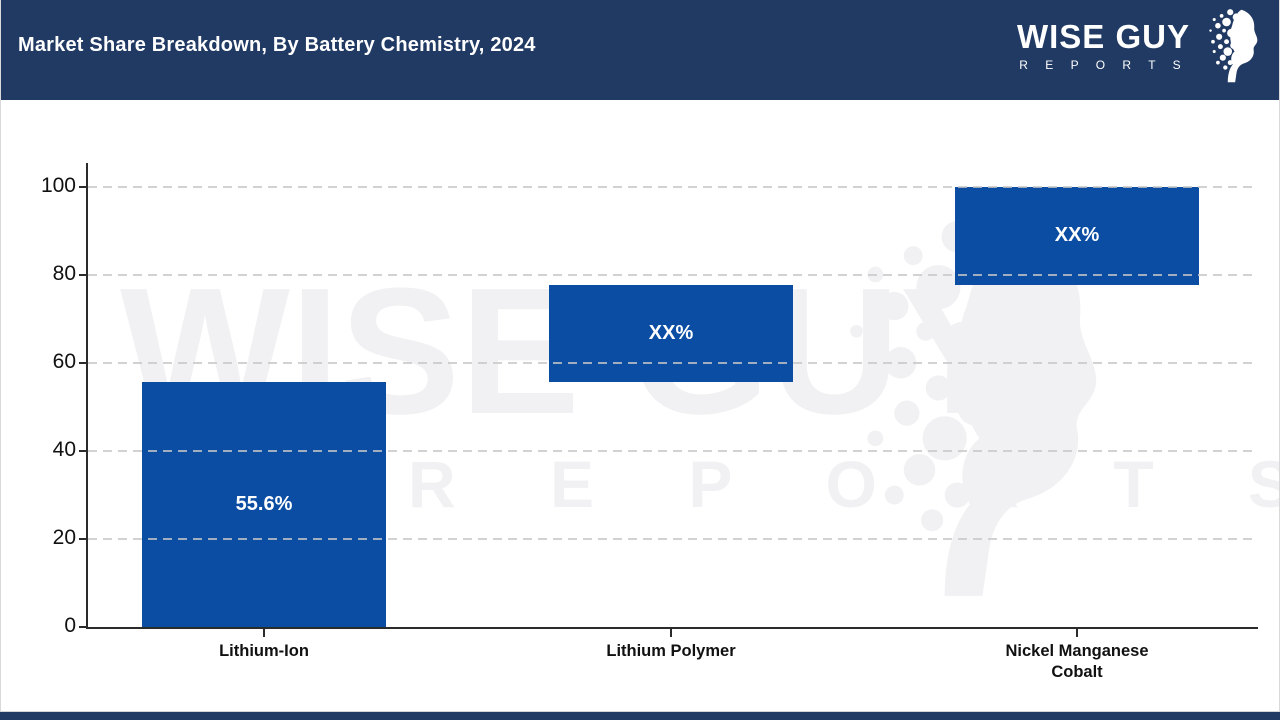 This screenshot has height=720, width=1280. Describe the element at coordinates (672, 628) in the screenshot. I see `x-axis-line` at that location.